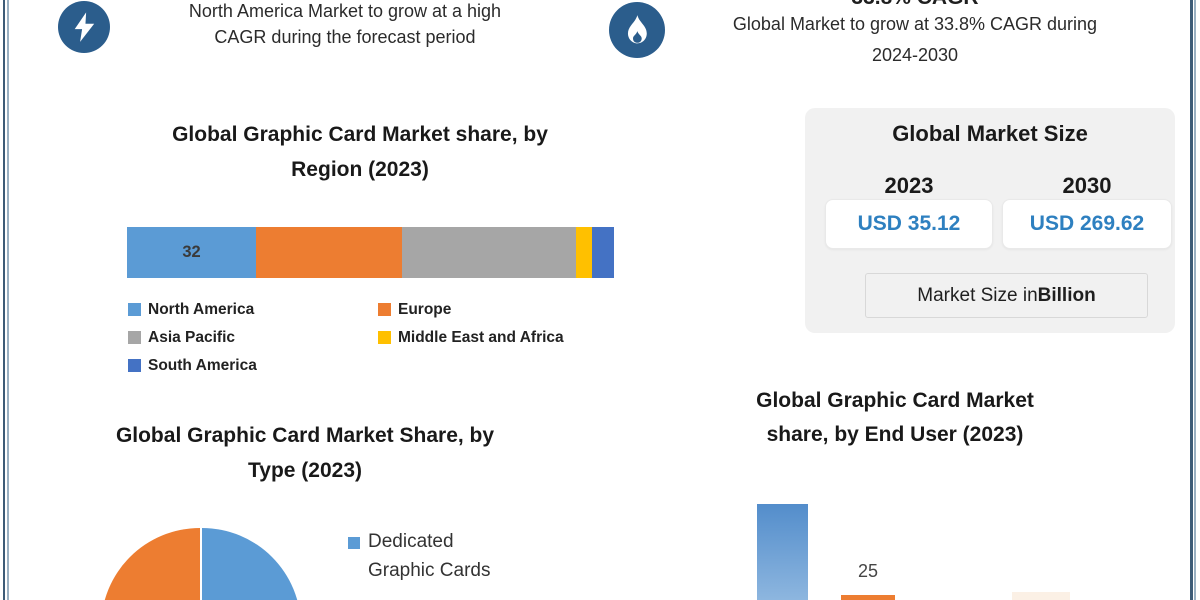 The height and width of the screenshot is (600, 1200). I want to click on right-border-dark, so click(1191, 300).